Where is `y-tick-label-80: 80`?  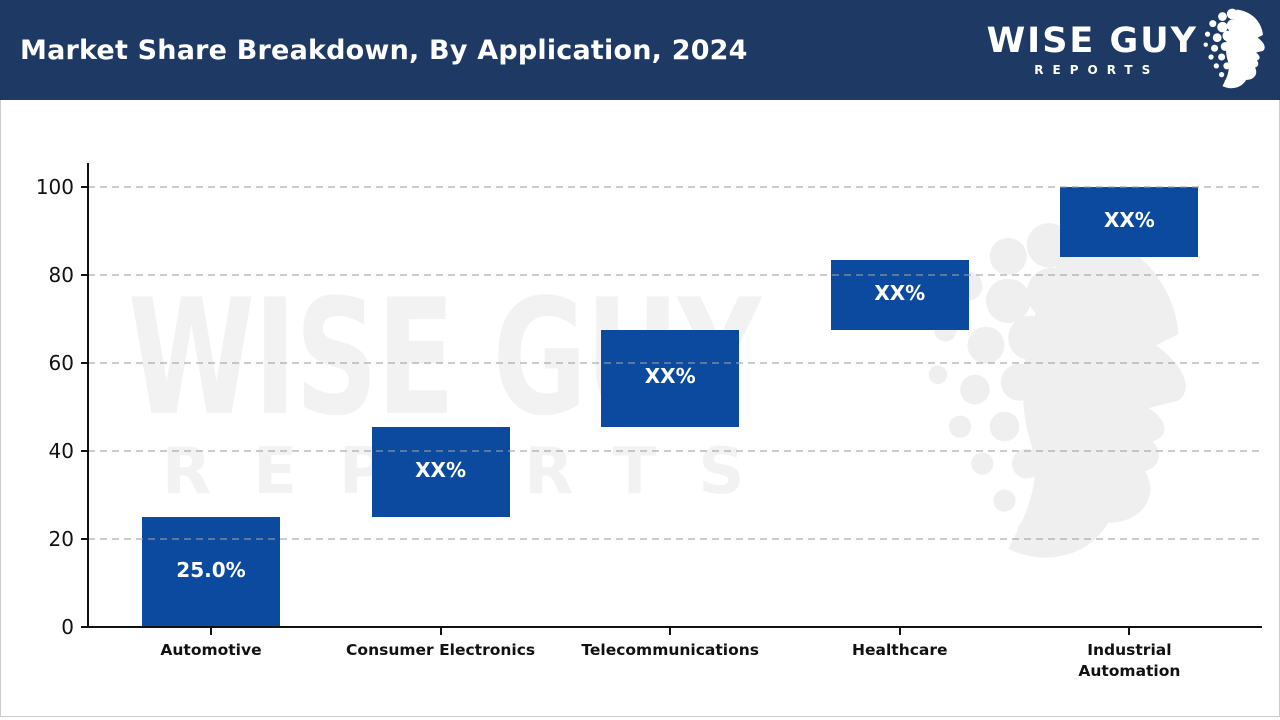
y-tick-label-80: 80 is located at coordinates (61, 275).